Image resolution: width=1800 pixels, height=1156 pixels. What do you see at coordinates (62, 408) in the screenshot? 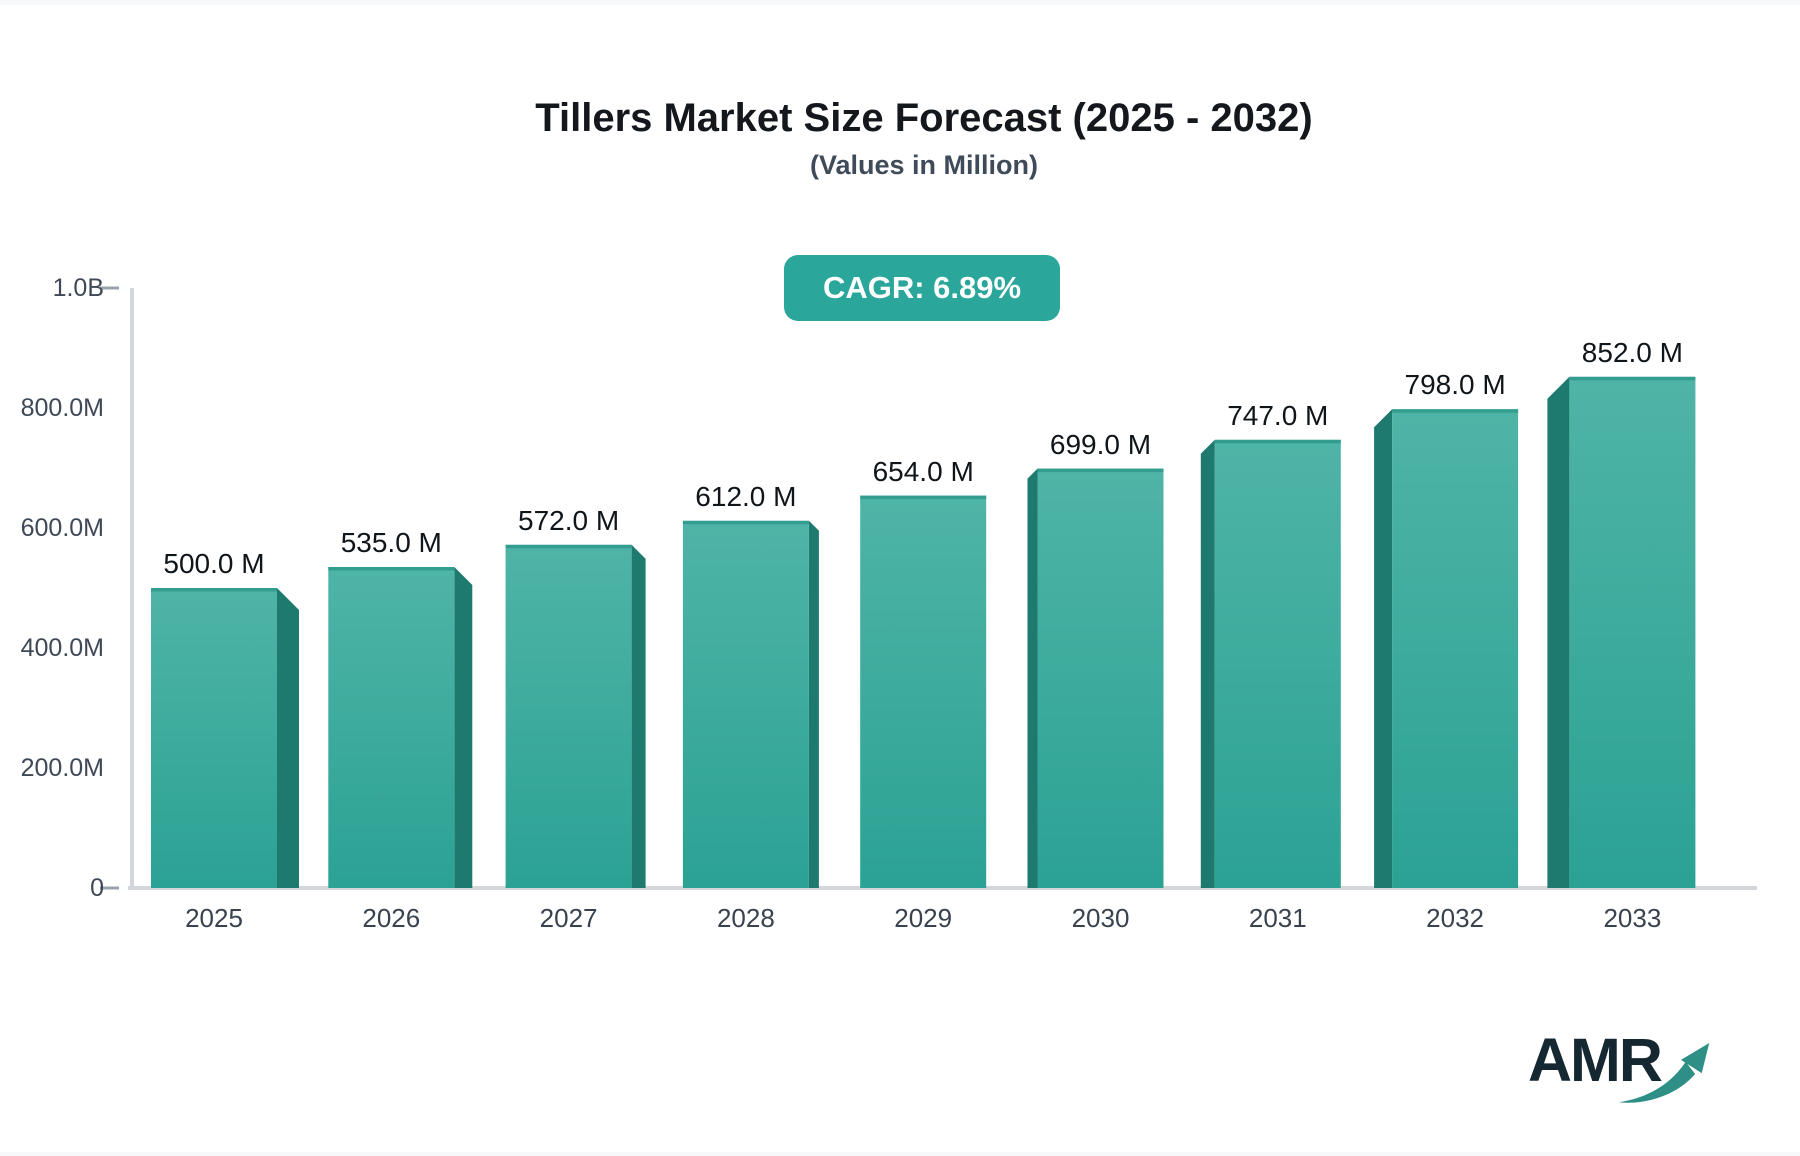
I see `y-axis-label: 800.0M` at bounding box center [62, 408].